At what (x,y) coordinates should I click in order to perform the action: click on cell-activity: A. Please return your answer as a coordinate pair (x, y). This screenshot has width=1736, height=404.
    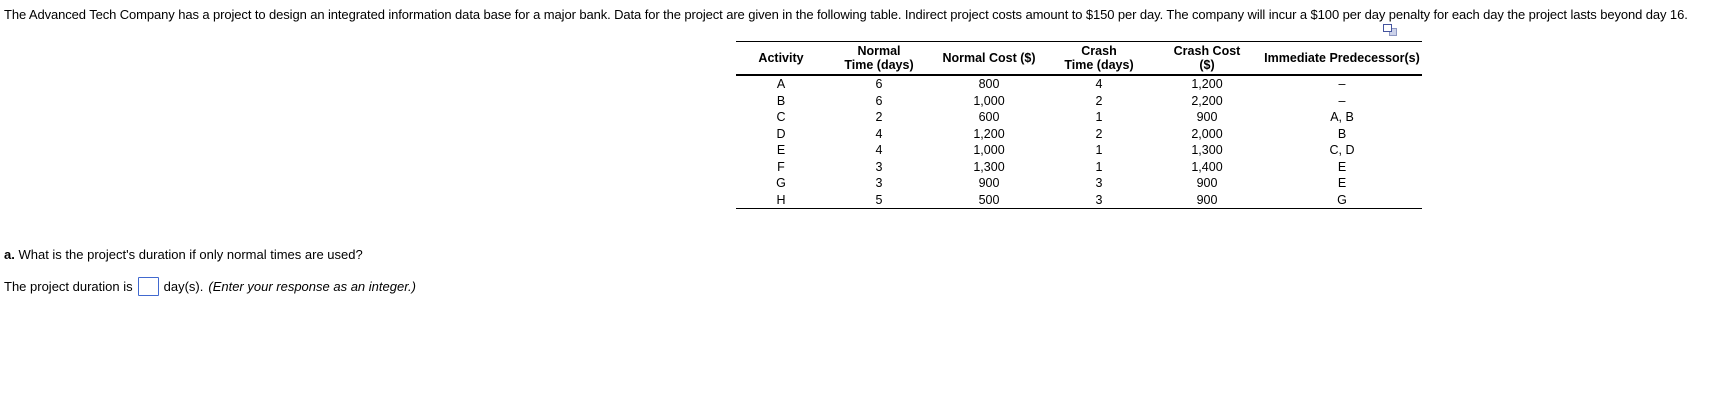
    Looking at the image, I should click on (781, 84).